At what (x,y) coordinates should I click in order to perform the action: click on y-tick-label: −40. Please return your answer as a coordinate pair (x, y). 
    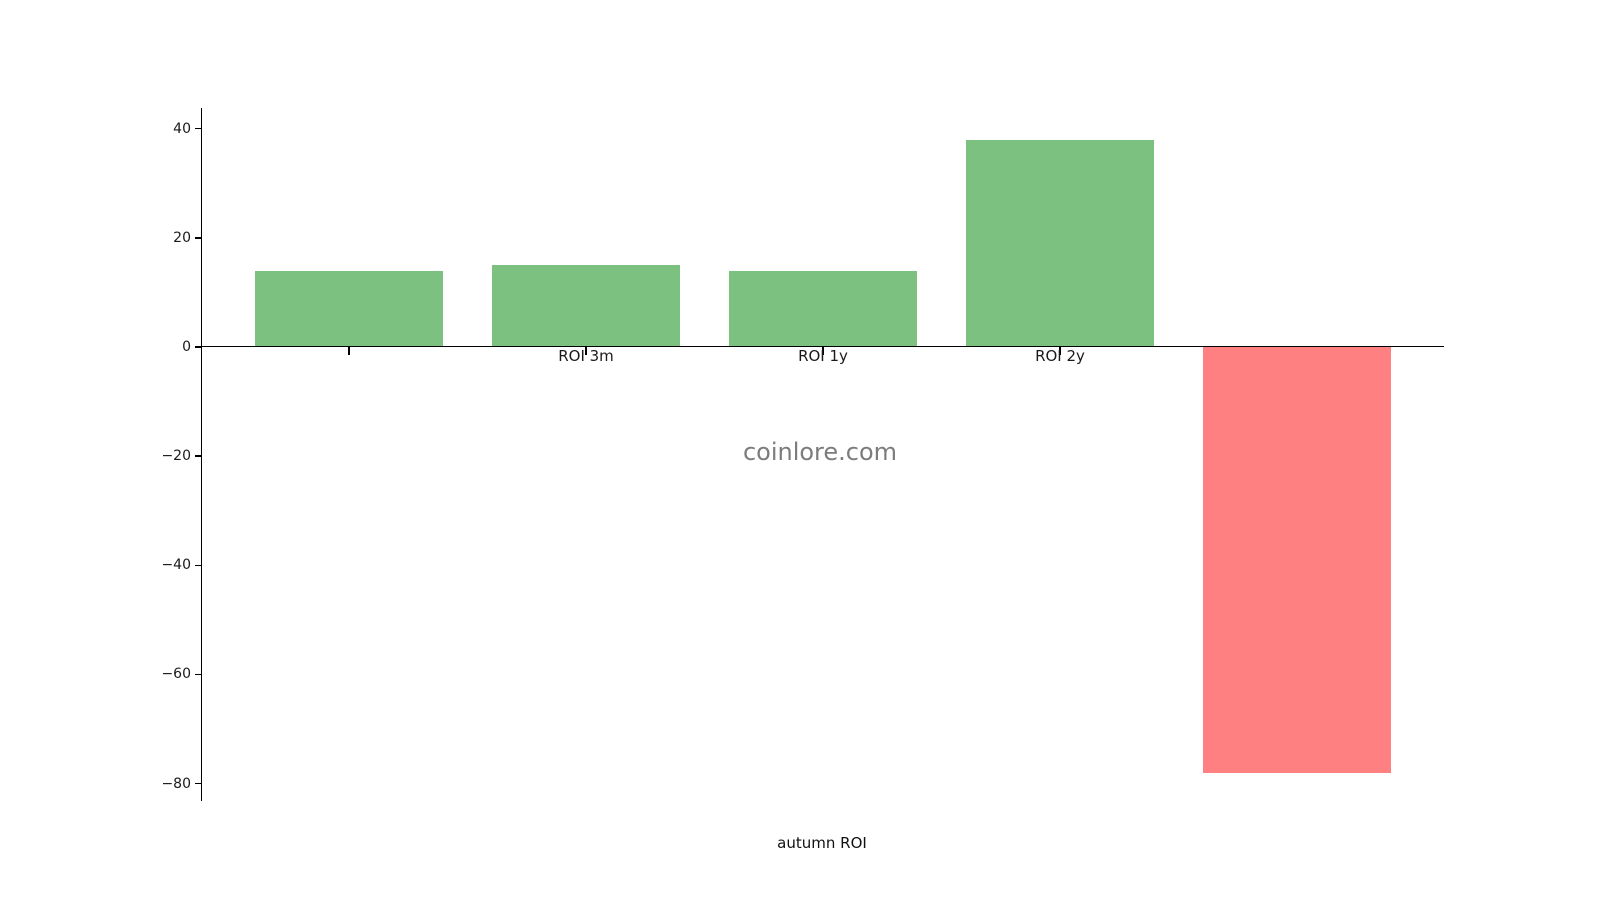
    Looking at the image, I should click on (176, 565).